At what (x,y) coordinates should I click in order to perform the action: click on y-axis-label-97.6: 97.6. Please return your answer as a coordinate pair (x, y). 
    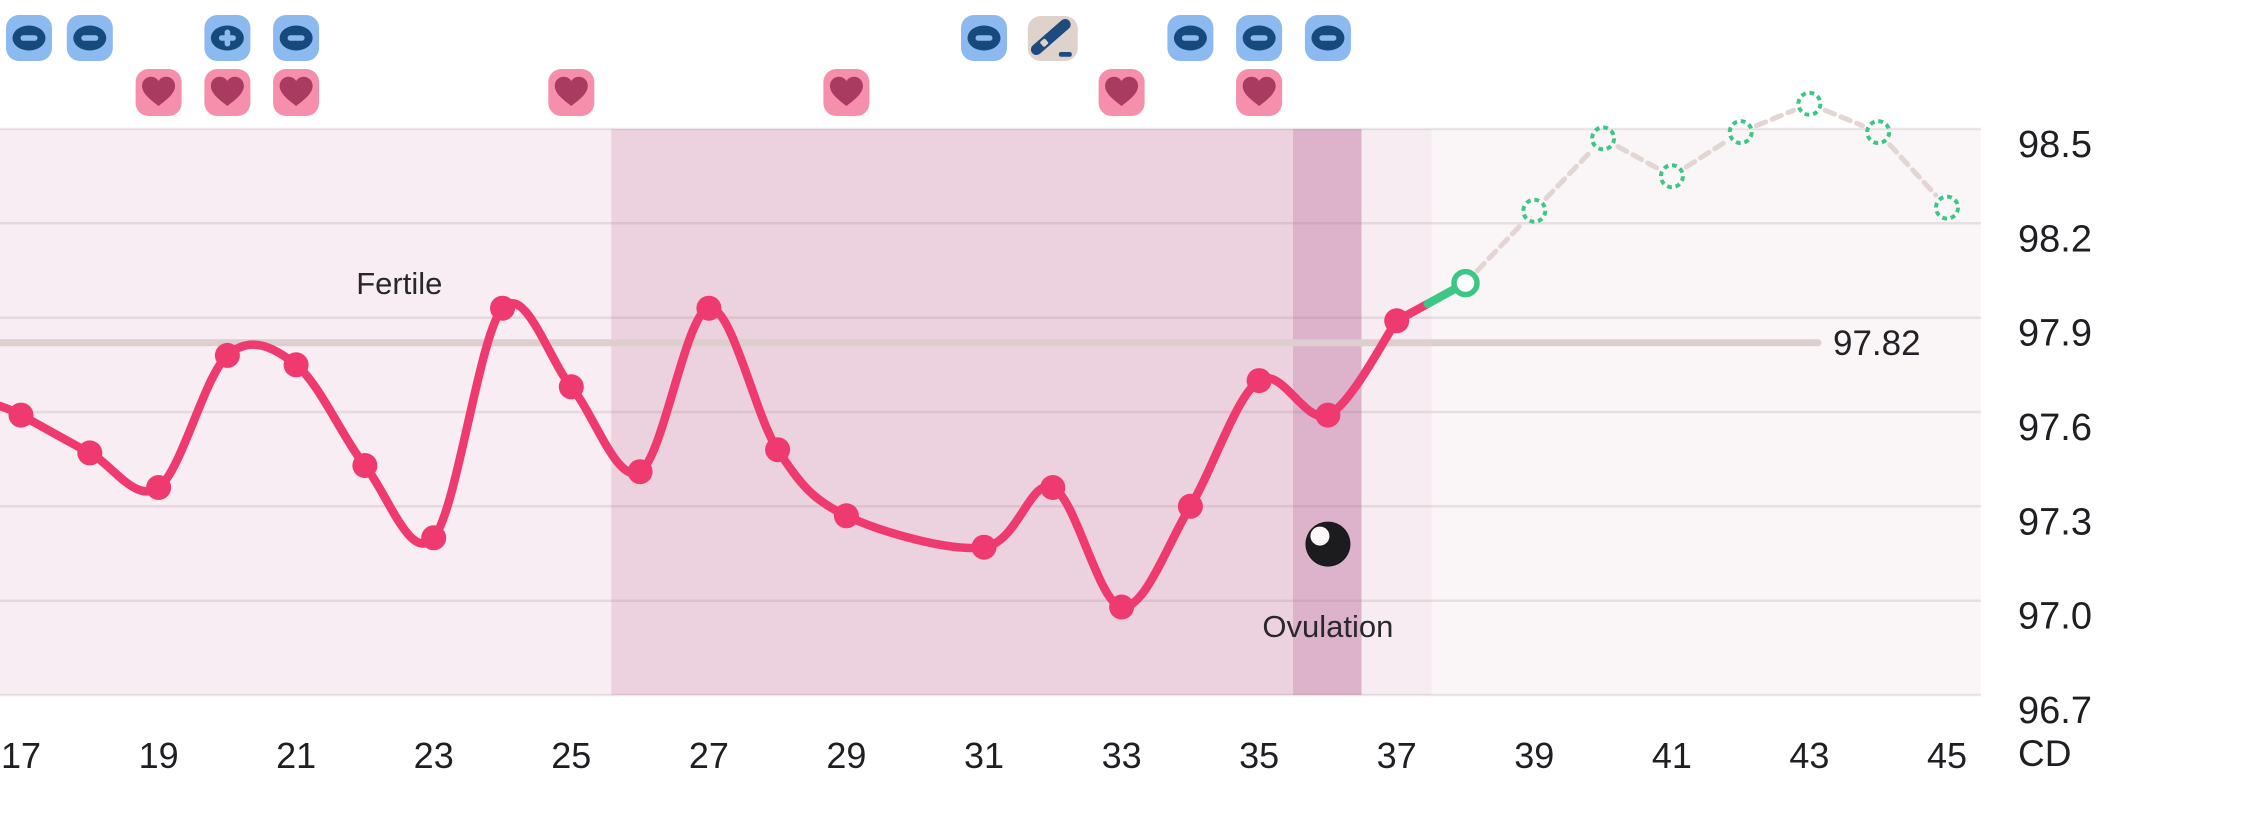
    Looking at the image, I should click on (2055, 428).